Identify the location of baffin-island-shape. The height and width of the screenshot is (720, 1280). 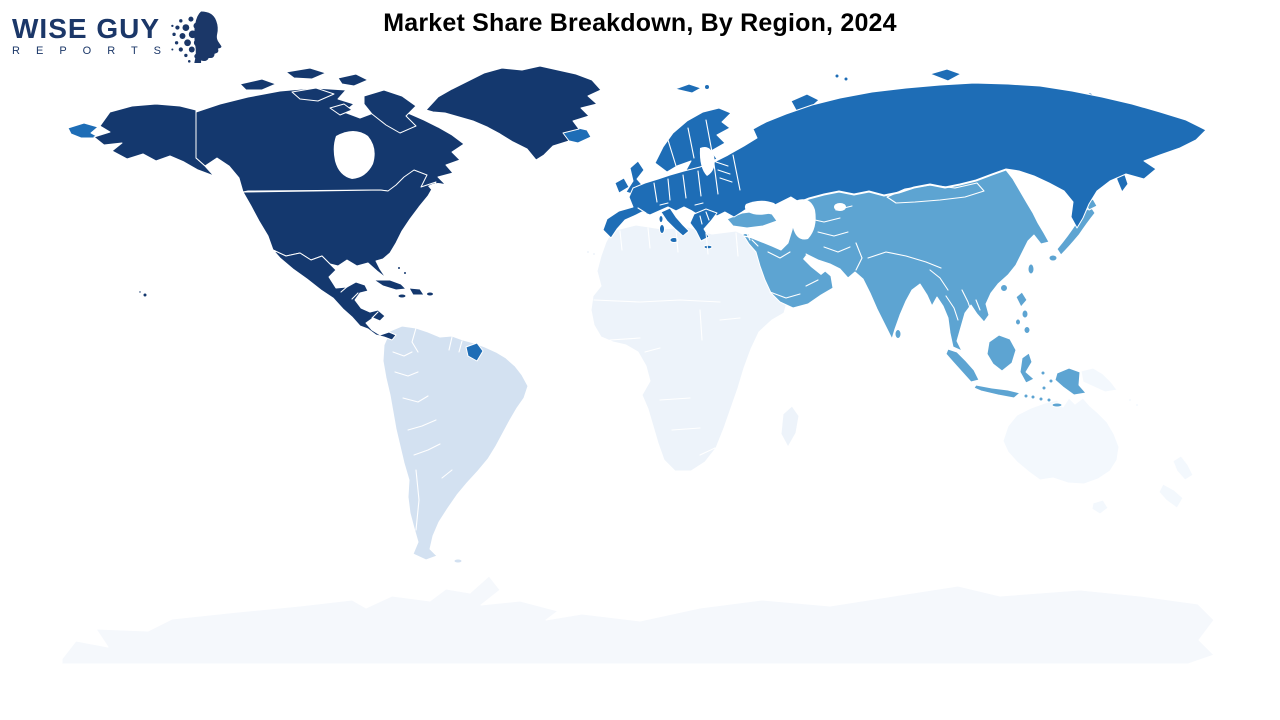
(390, 111).